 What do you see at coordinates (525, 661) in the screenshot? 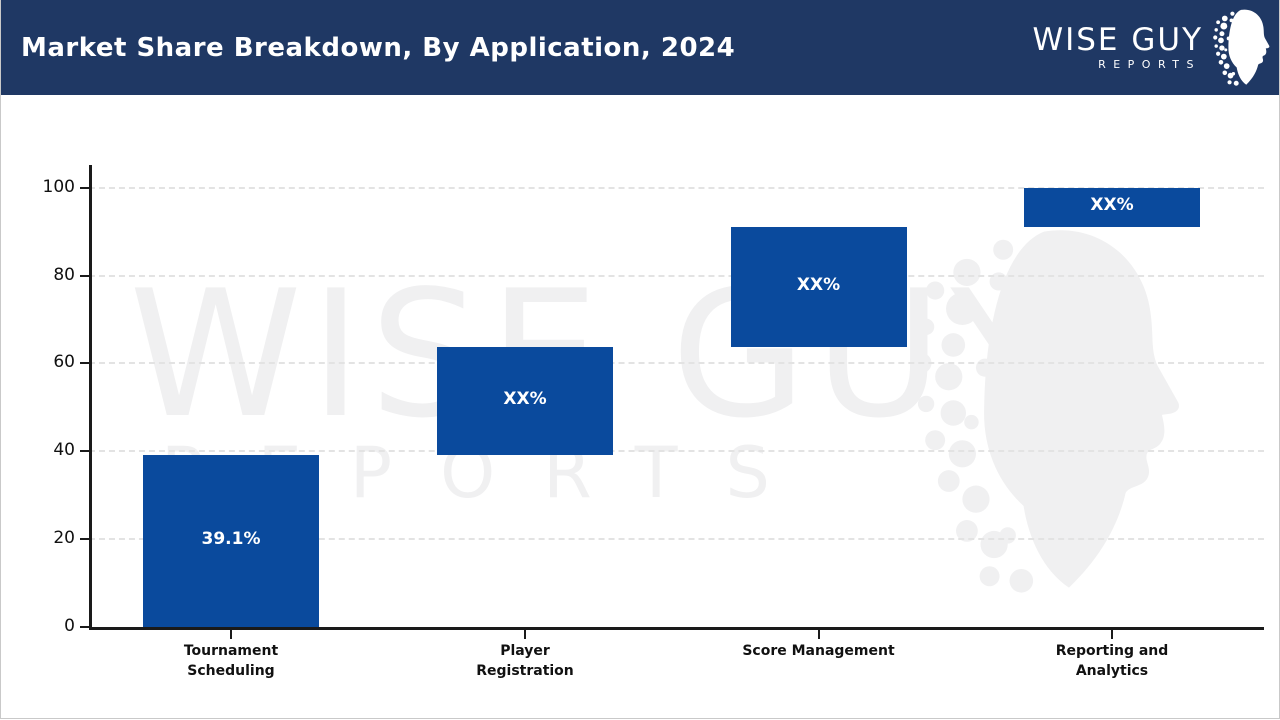
I see `x-category-label: Player Registration` at bounding box center [525, 661].